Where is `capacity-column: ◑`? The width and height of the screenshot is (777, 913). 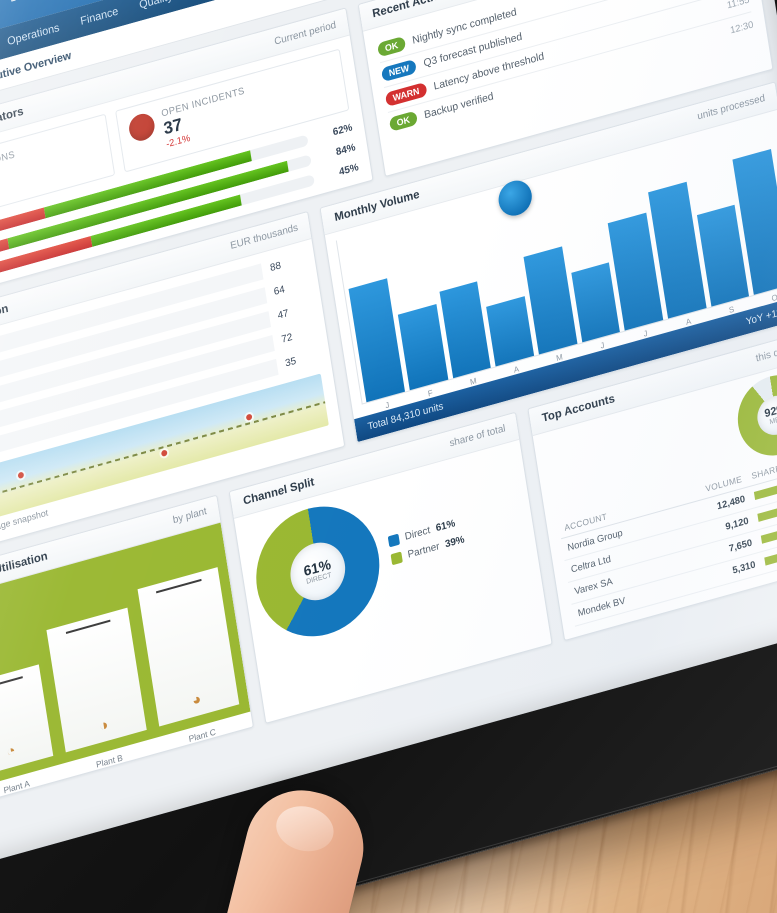 capacity-column: ◑ is located at coordinates (96, 679).